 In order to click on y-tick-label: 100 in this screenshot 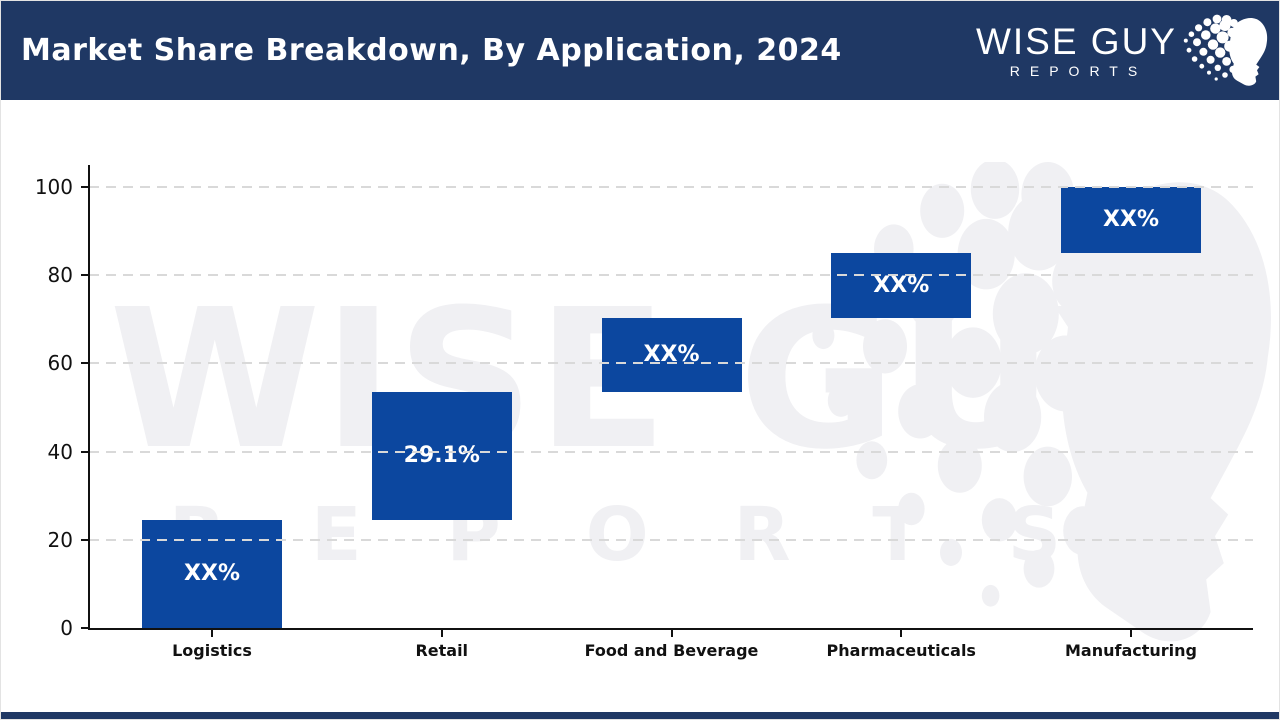, I will do `click(53, 187)`.